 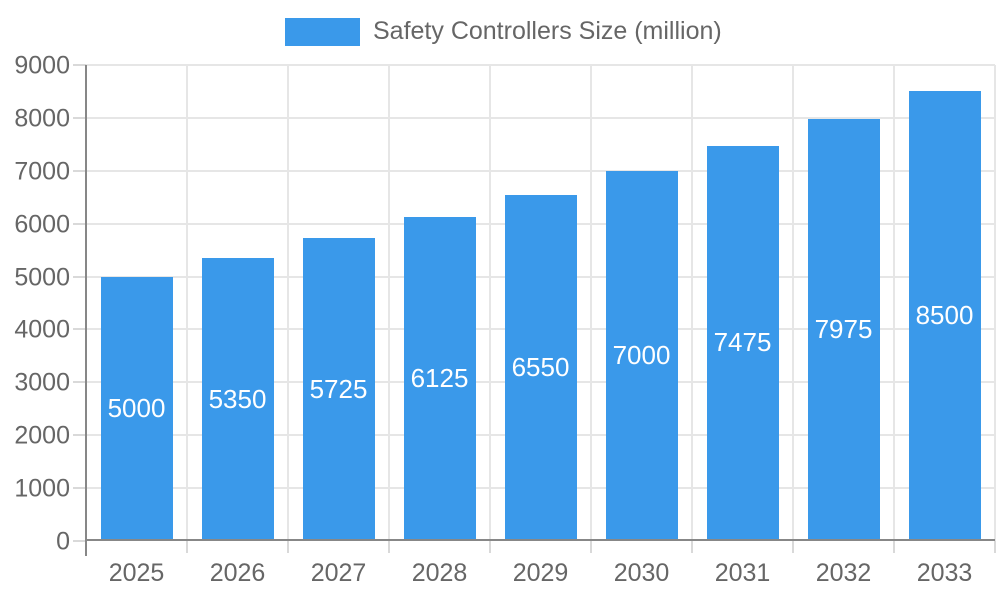 I want to click on bar-2027: 5725, so click(x=338, y=389).